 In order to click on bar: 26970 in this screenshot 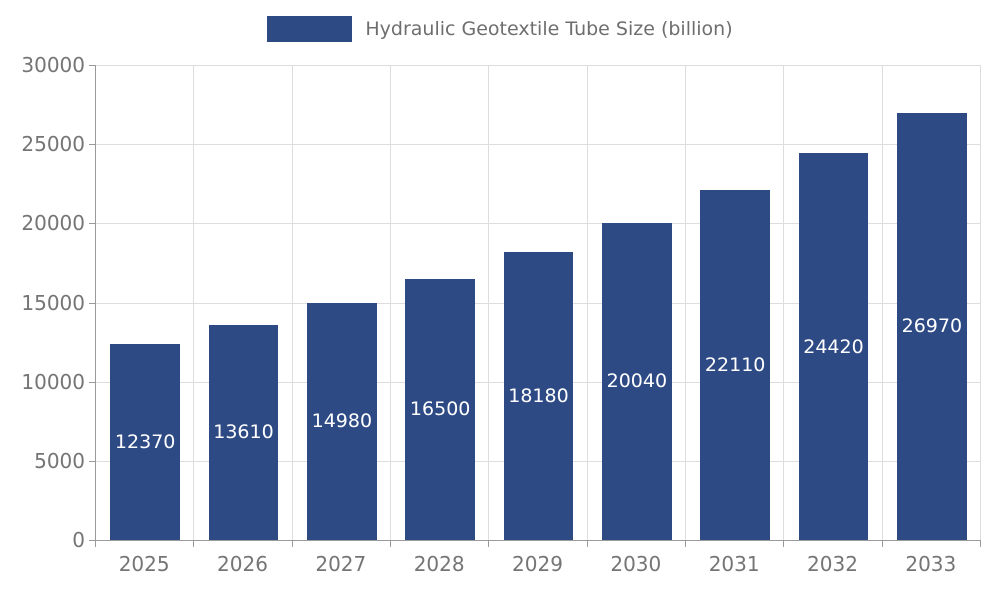, I will do `click(931, 326)`.